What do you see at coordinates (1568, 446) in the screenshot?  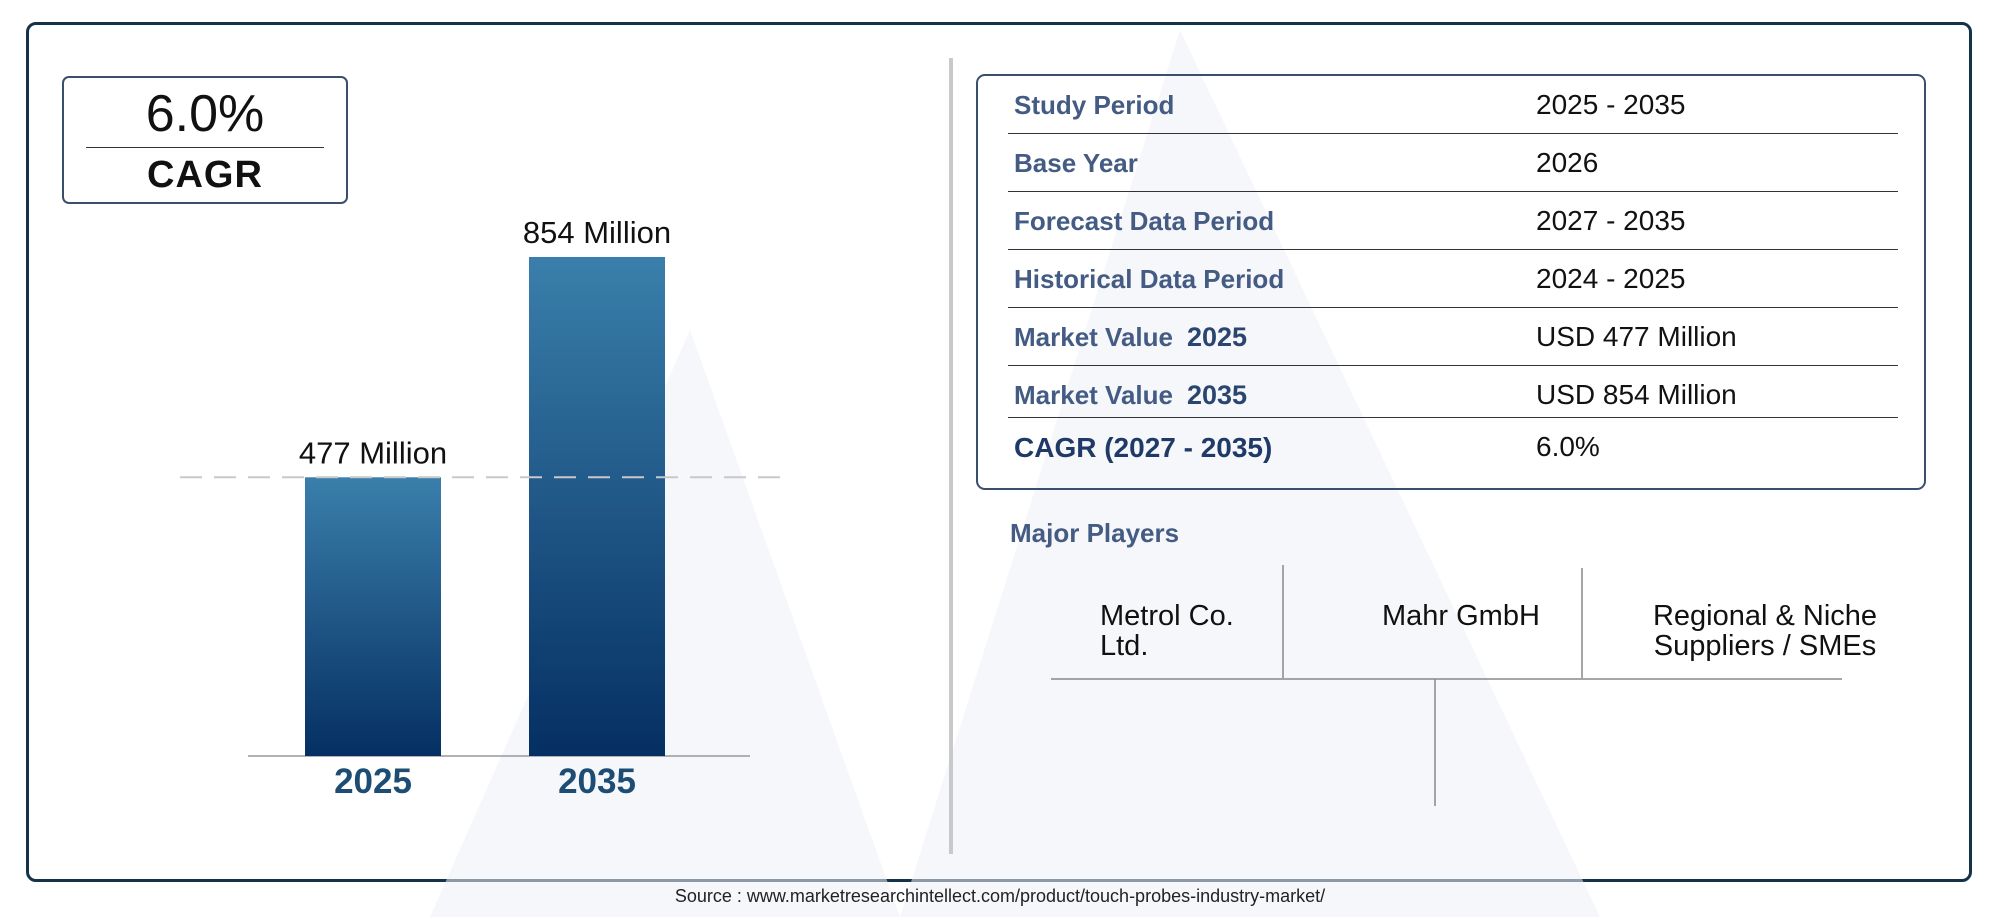 I see `info-value: 6.0%` at bounding box center [1568, 446].